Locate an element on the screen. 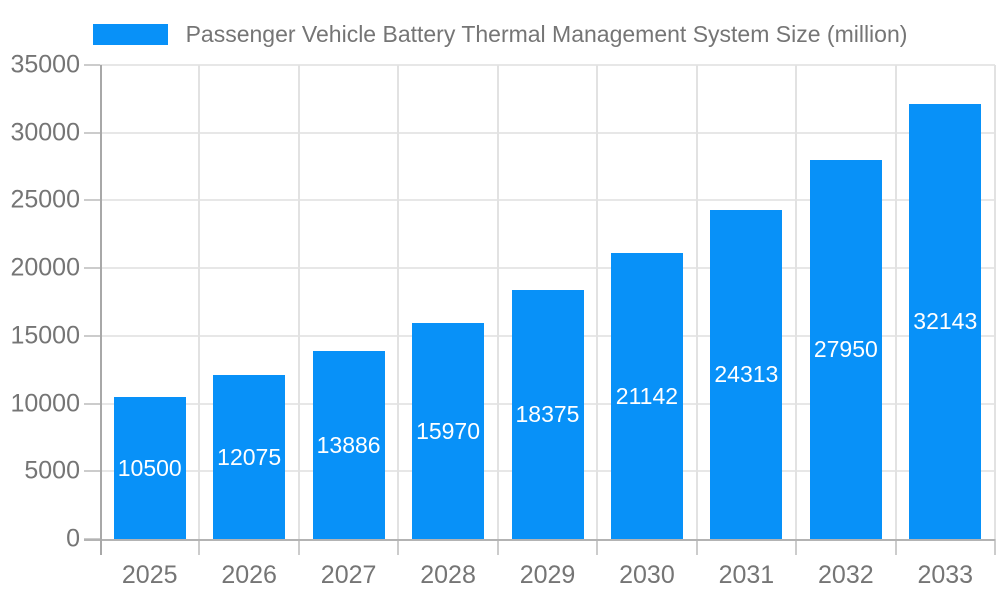 This screenshot has height=600, width=1000. bar-value-label: 15970 is located at coordinates (448, 430).